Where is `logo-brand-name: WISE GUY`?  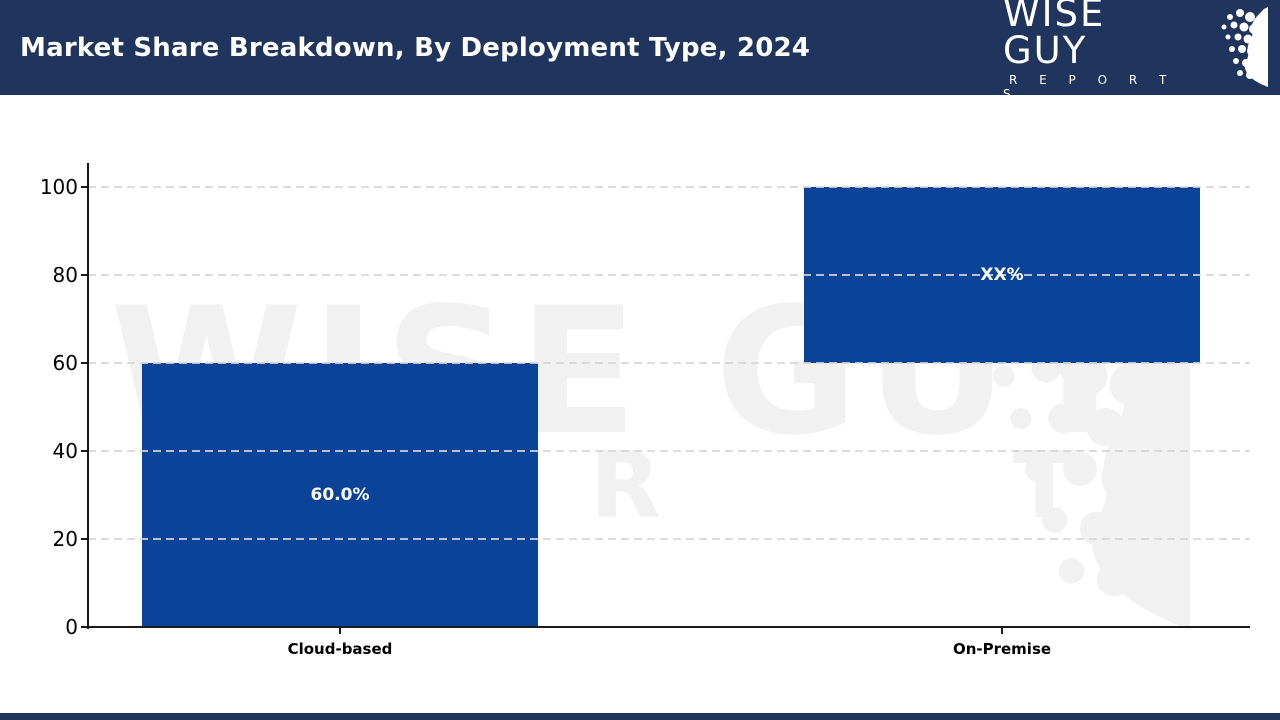
logo-brand-name: WISE GUY is located at coordinates (1054, 36).